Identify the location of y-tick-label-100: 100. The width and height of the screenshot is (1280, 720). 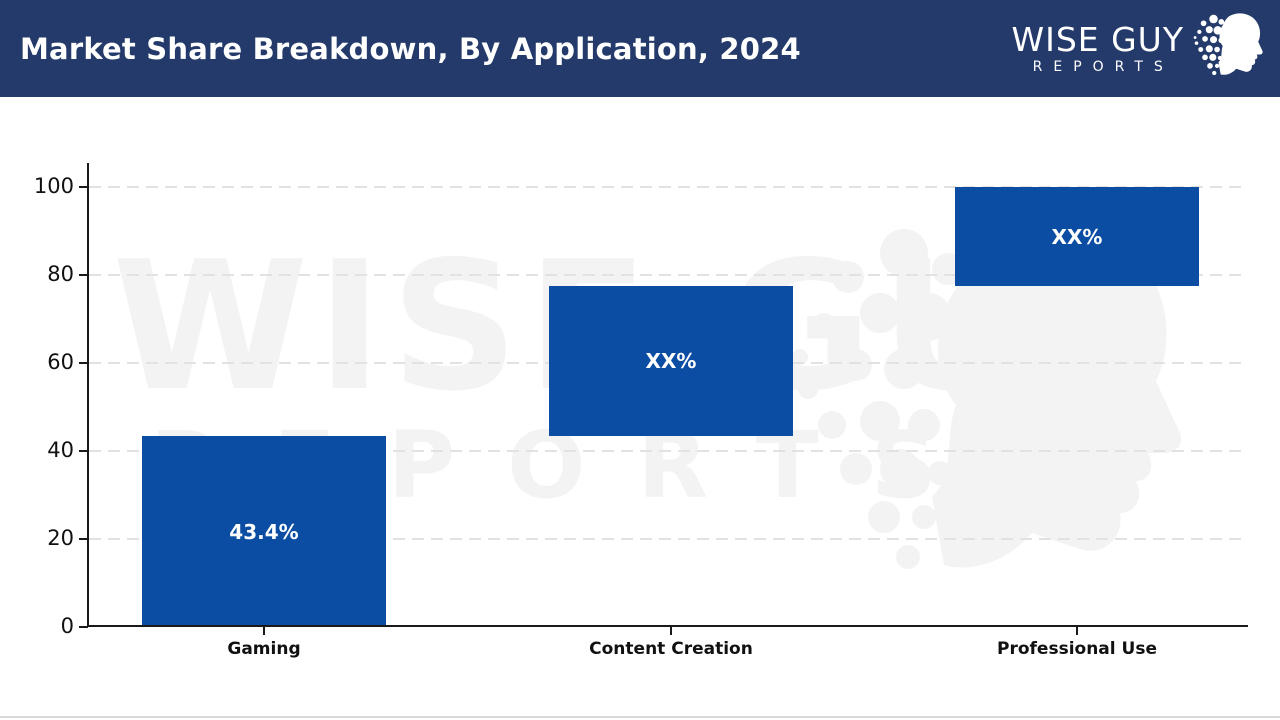
(53, 186).